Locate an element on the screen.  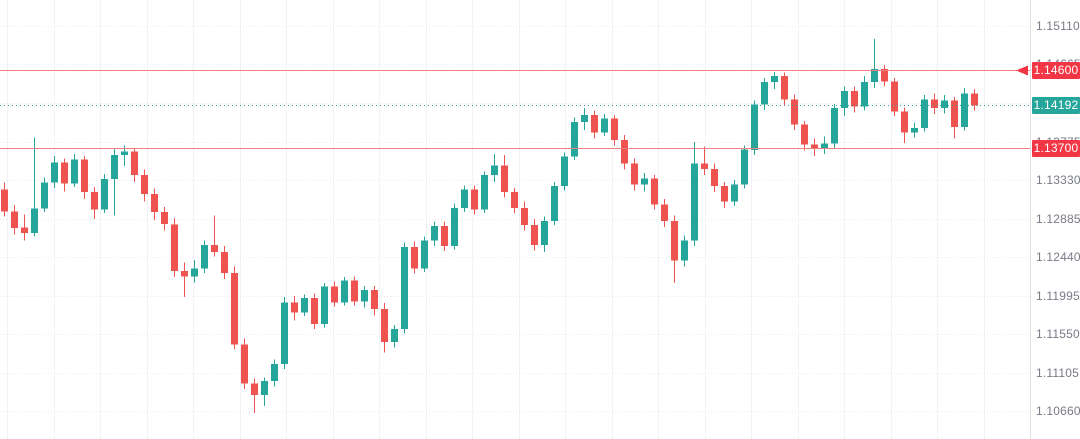
price-axis-tick: 1.11550 is located at coordinates (1058, 334).